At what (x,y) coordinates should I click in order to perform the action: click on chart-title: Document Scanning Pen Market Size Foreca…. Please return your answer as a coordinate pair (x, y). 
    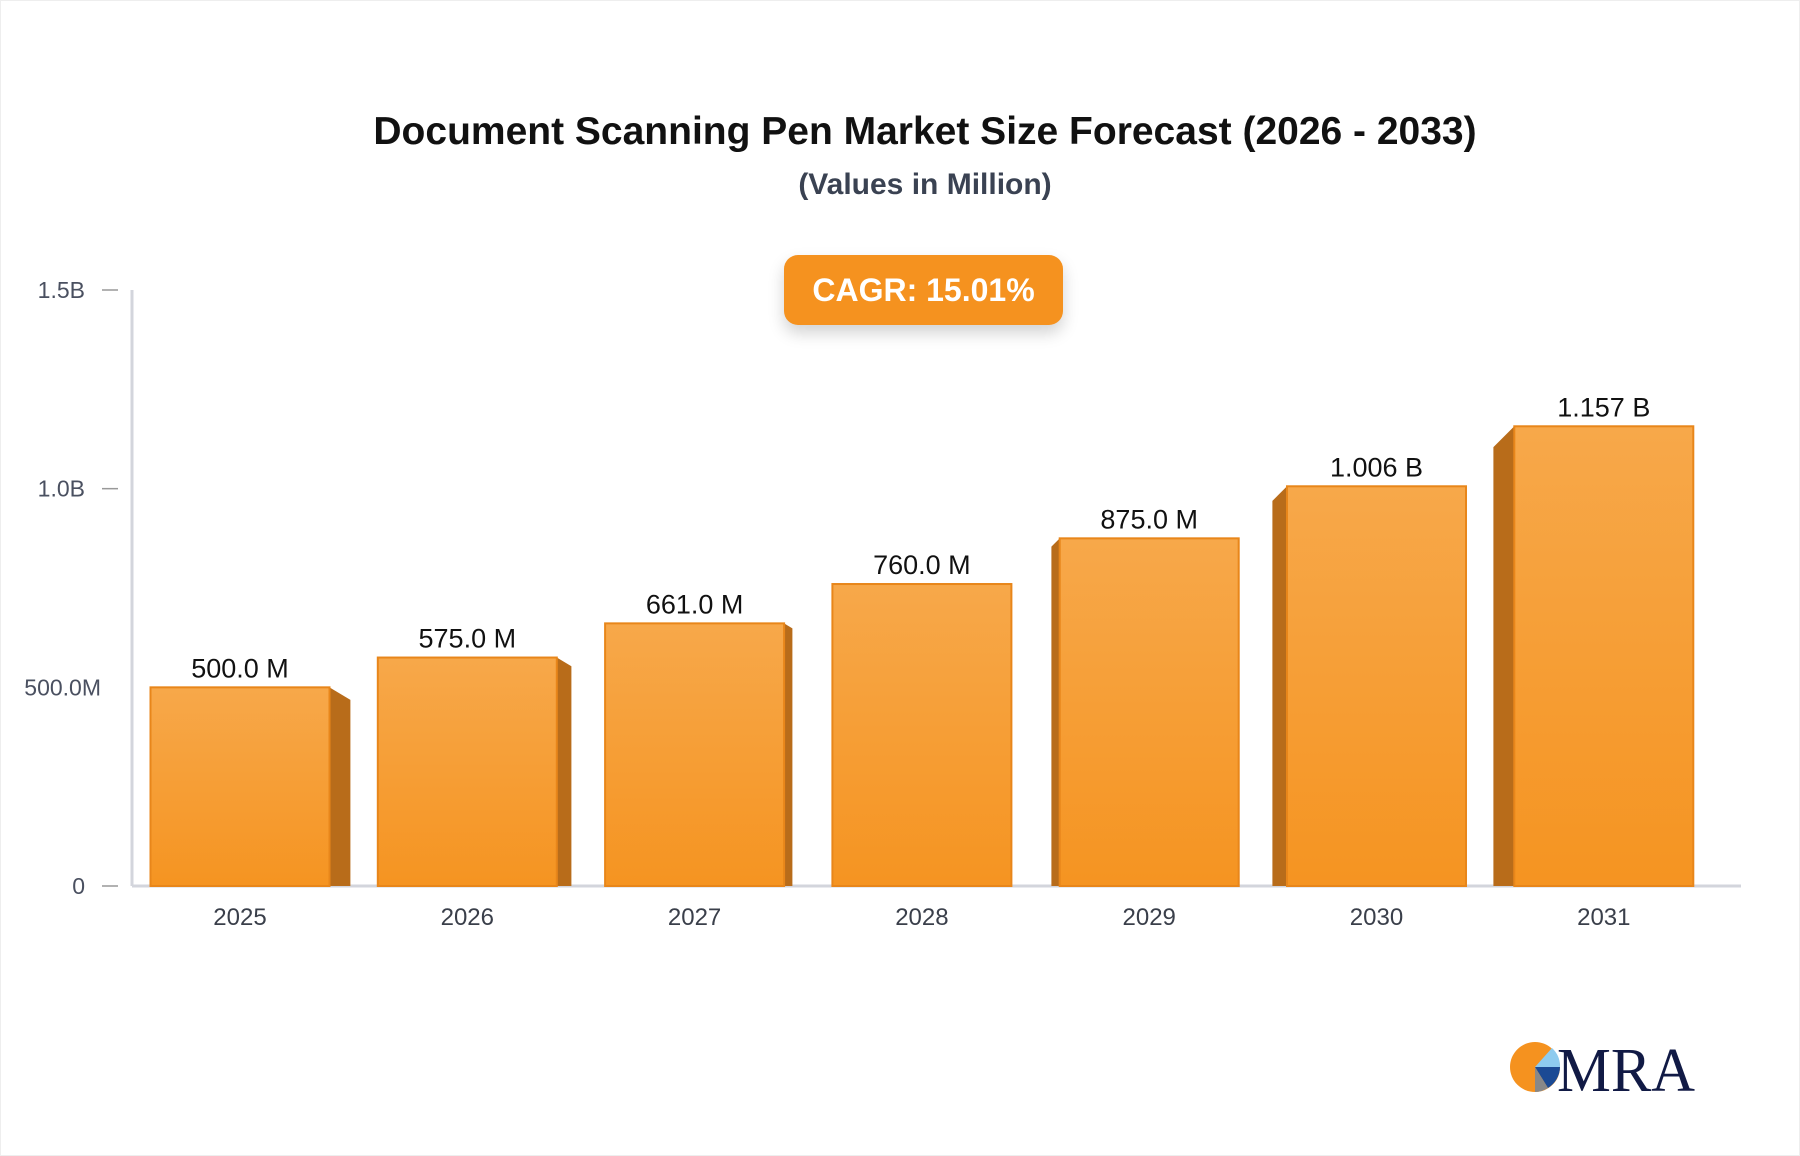
    Looking at the image, I should click on (925, 131).